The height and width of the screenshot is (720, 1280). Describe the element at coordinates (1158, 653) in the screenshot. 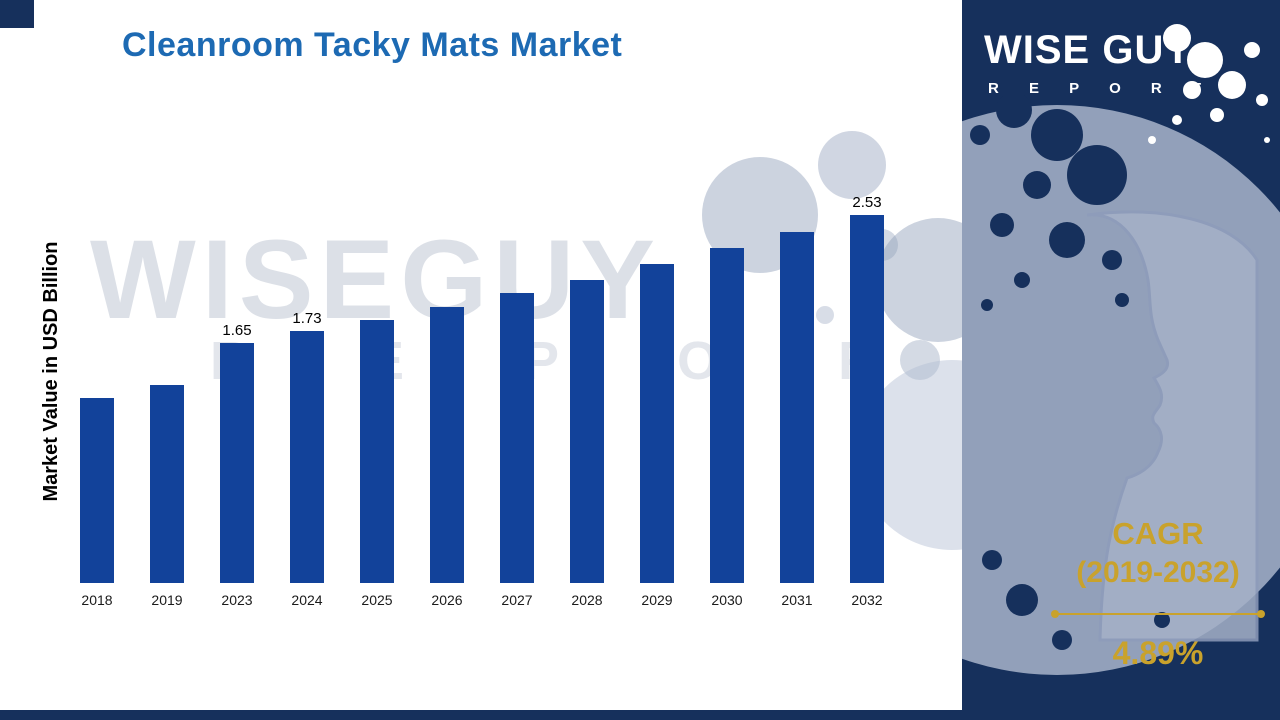

I see `cagr-value: 4.89%` at that location.